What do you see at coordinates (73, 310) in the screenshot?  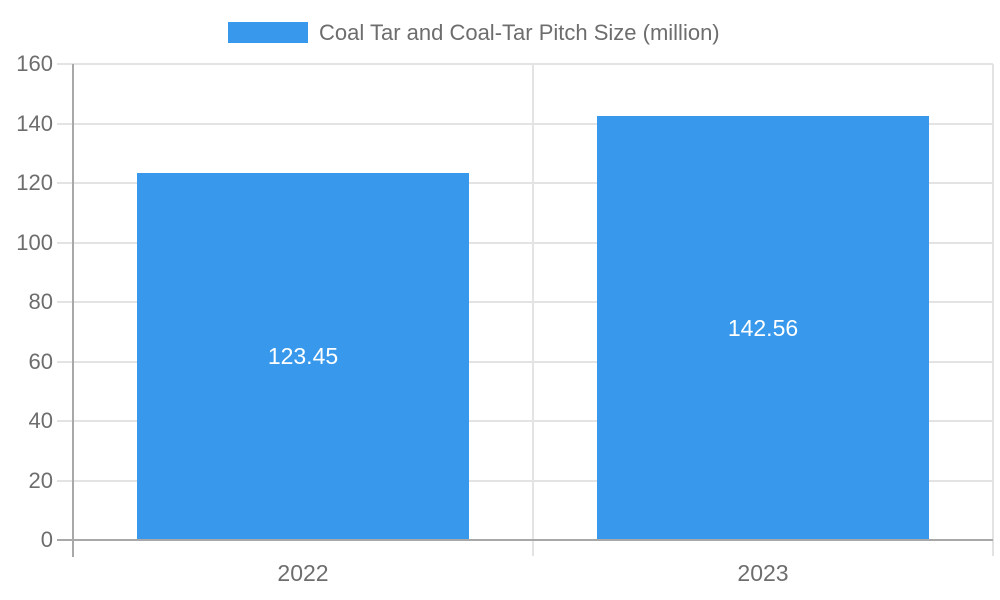 I see `y-axis-line` at bounding box center [73, 310].